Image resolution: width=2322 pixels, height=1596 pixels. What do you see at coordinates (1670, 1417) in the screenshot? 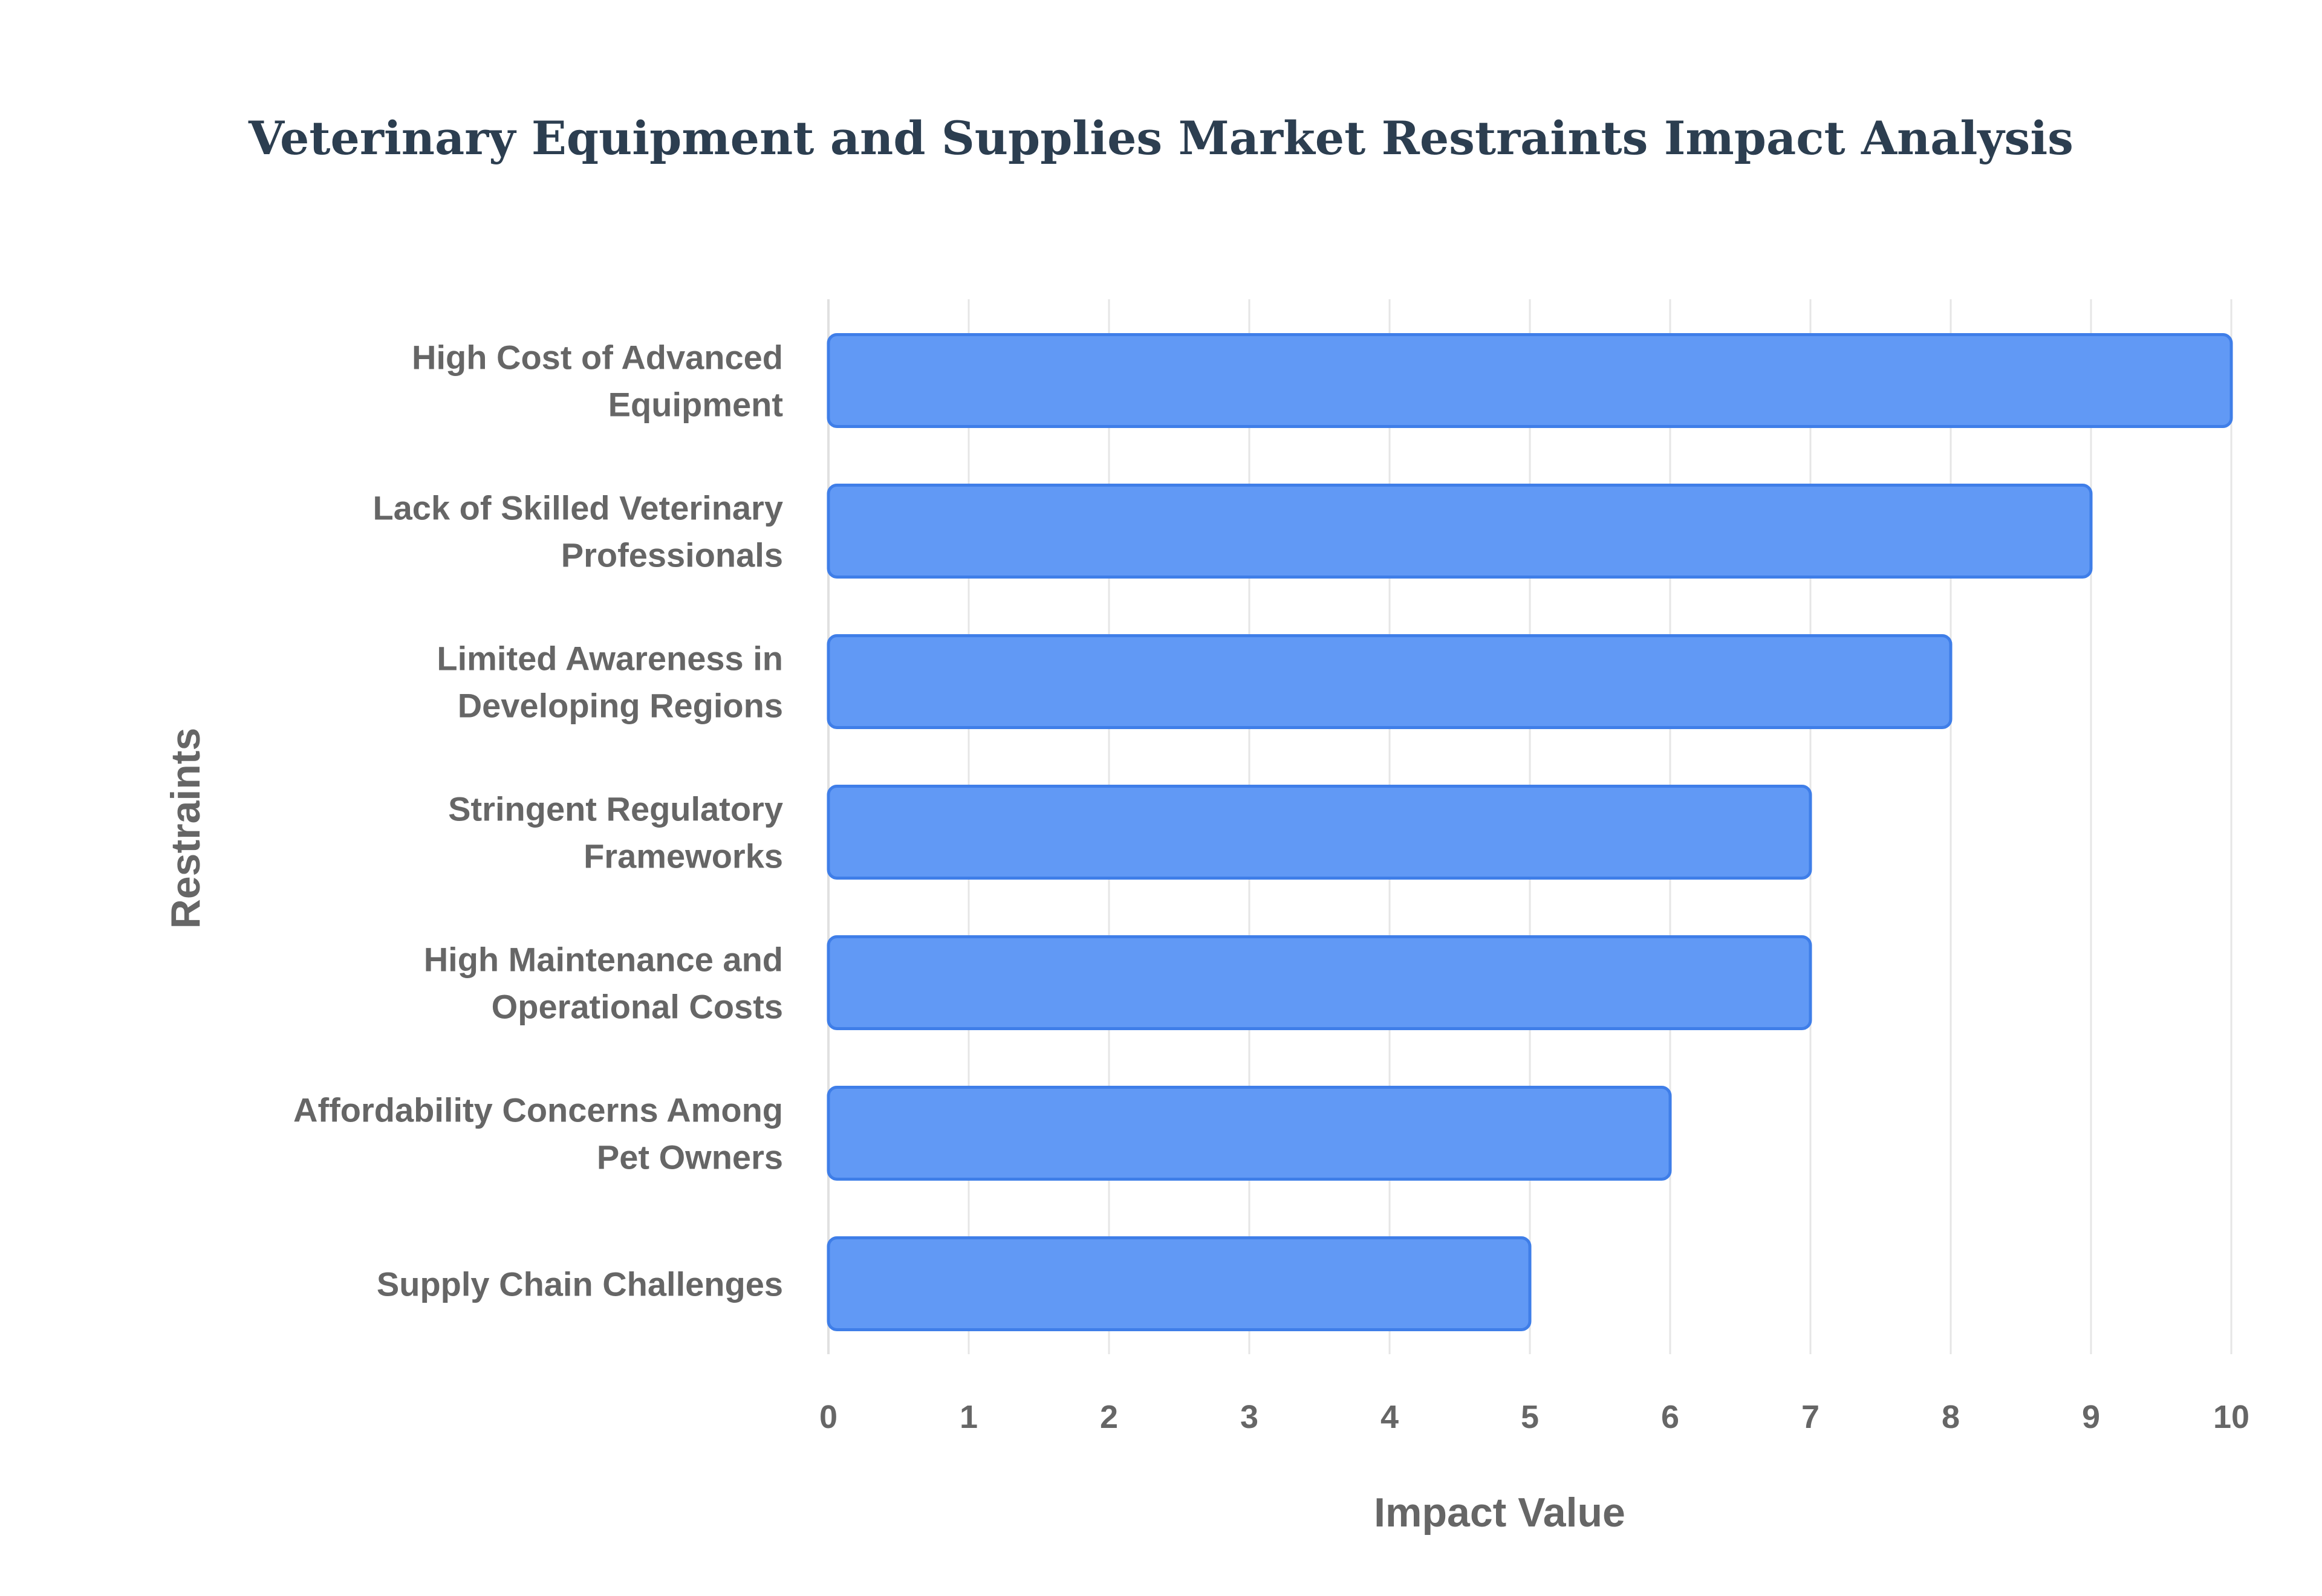
I see `x-tick-label: 6` at bounding box center [1670, 1417].